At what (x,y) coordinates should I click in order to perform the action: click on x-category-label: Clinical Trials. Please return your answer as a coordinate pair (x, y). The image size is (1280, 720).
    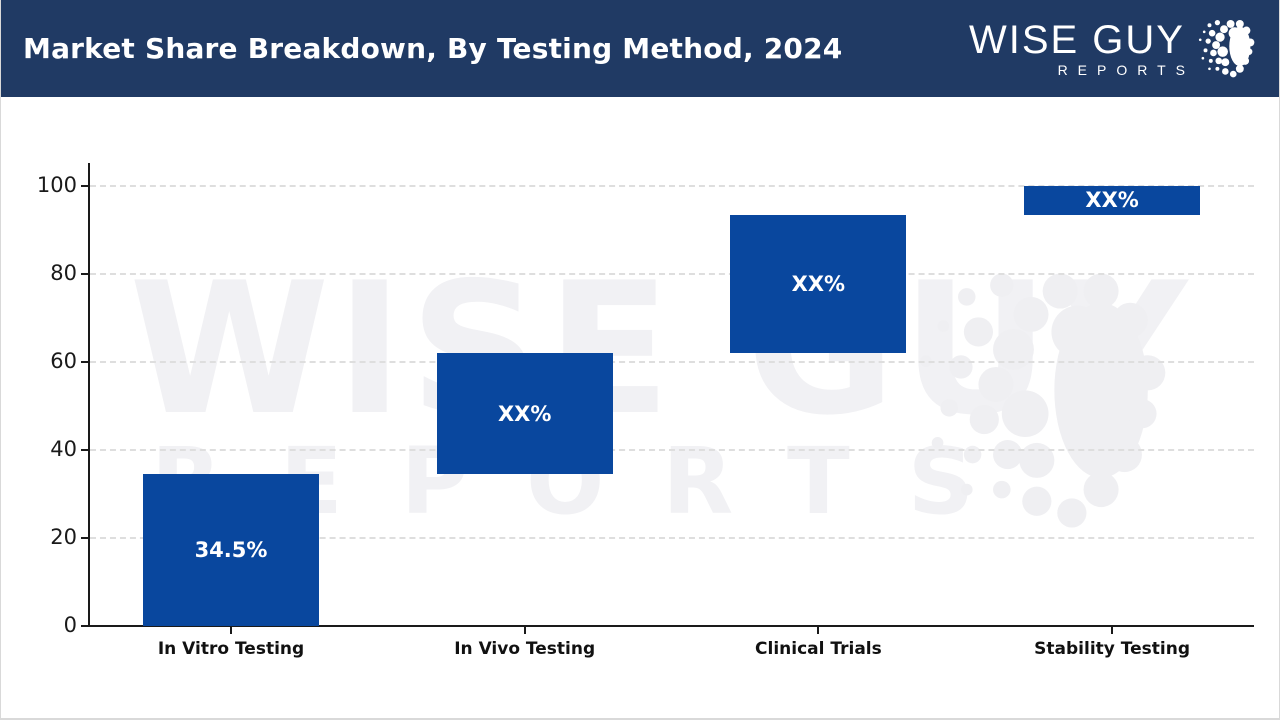
    Looking at the image, I should click on (818, 649).